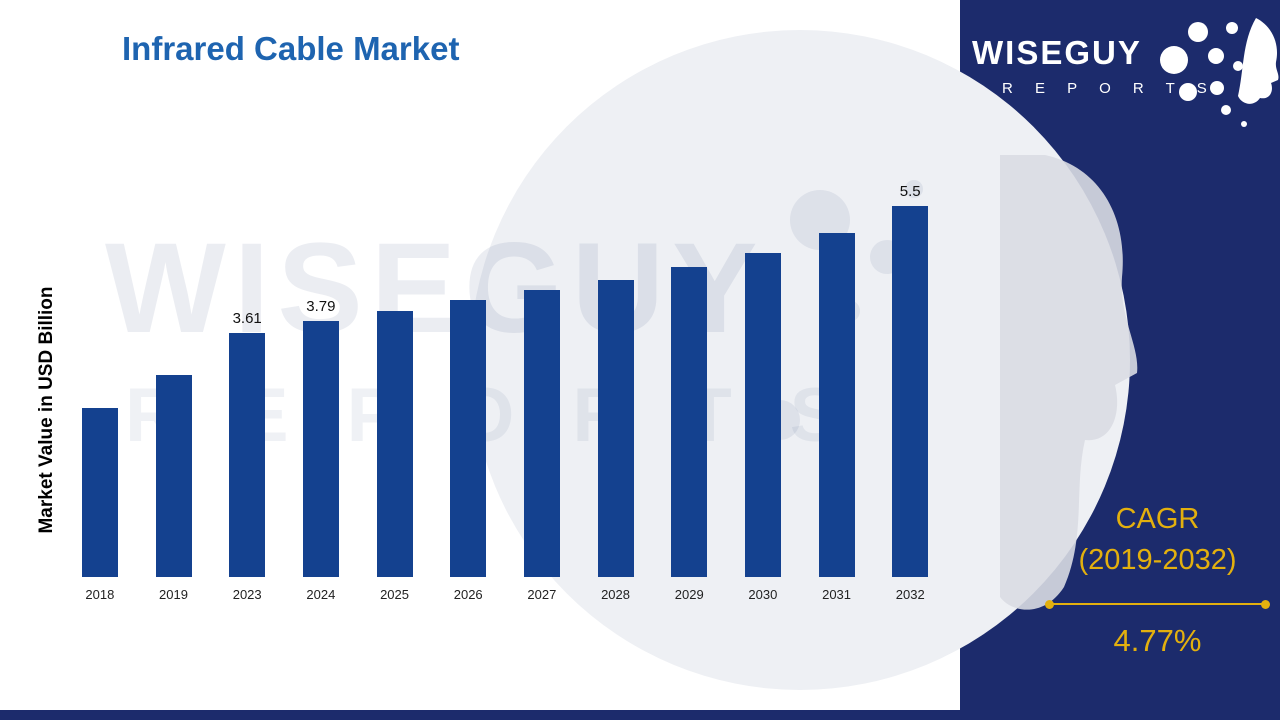  Describe the element at coordinates (468, 594) in the screenshot. I see `x-axis-tick-label: 2026` at that location.